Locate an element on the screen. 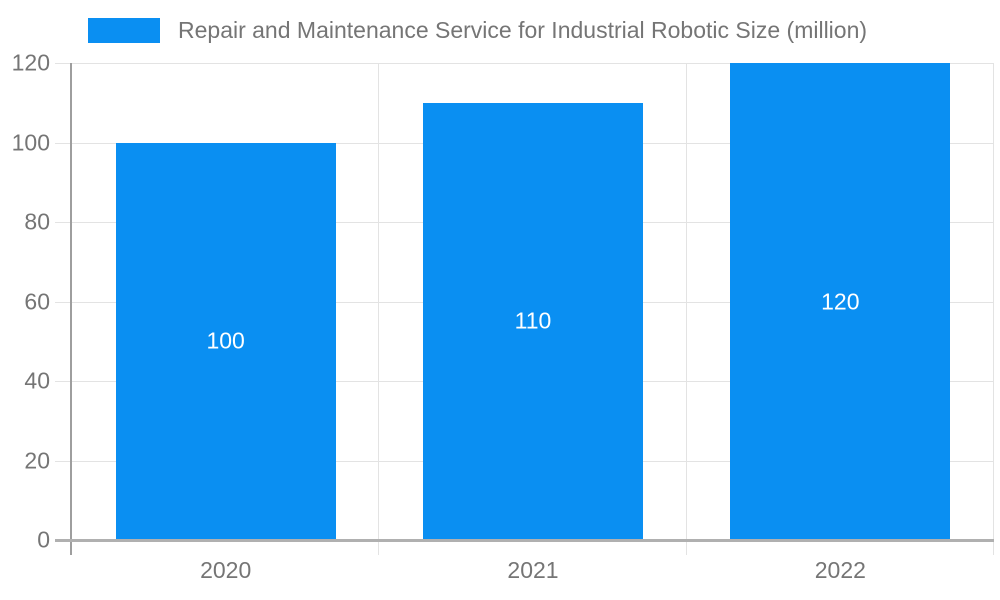 The width and height of the screenshot is (1000, 600). y-tick-label: 60 is located at coordinates (37, 301).